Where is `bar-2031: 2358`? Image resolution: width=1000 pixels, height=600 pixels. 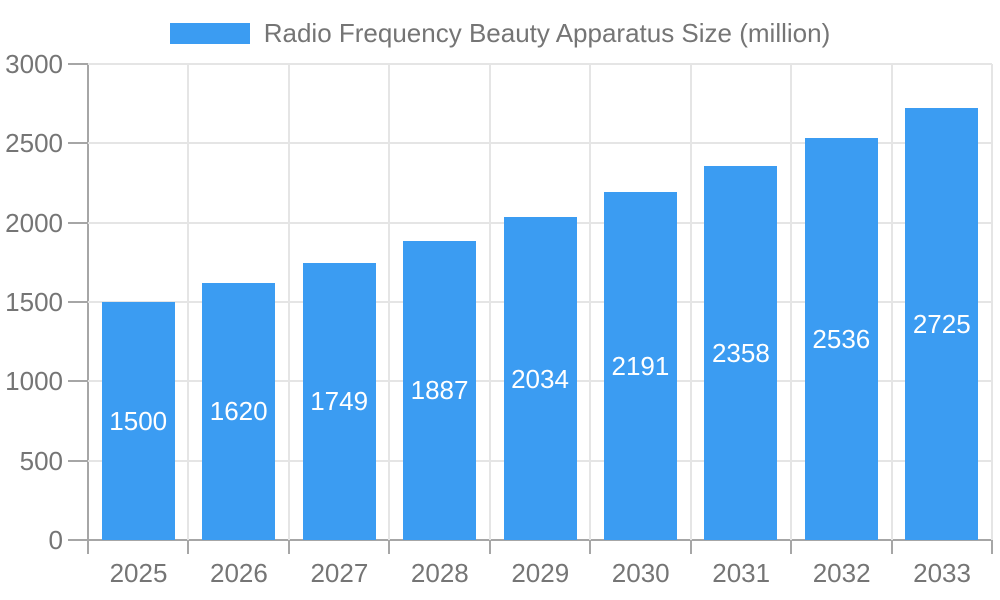 bar-2031: 2358 is located at coordinates (741, 352).